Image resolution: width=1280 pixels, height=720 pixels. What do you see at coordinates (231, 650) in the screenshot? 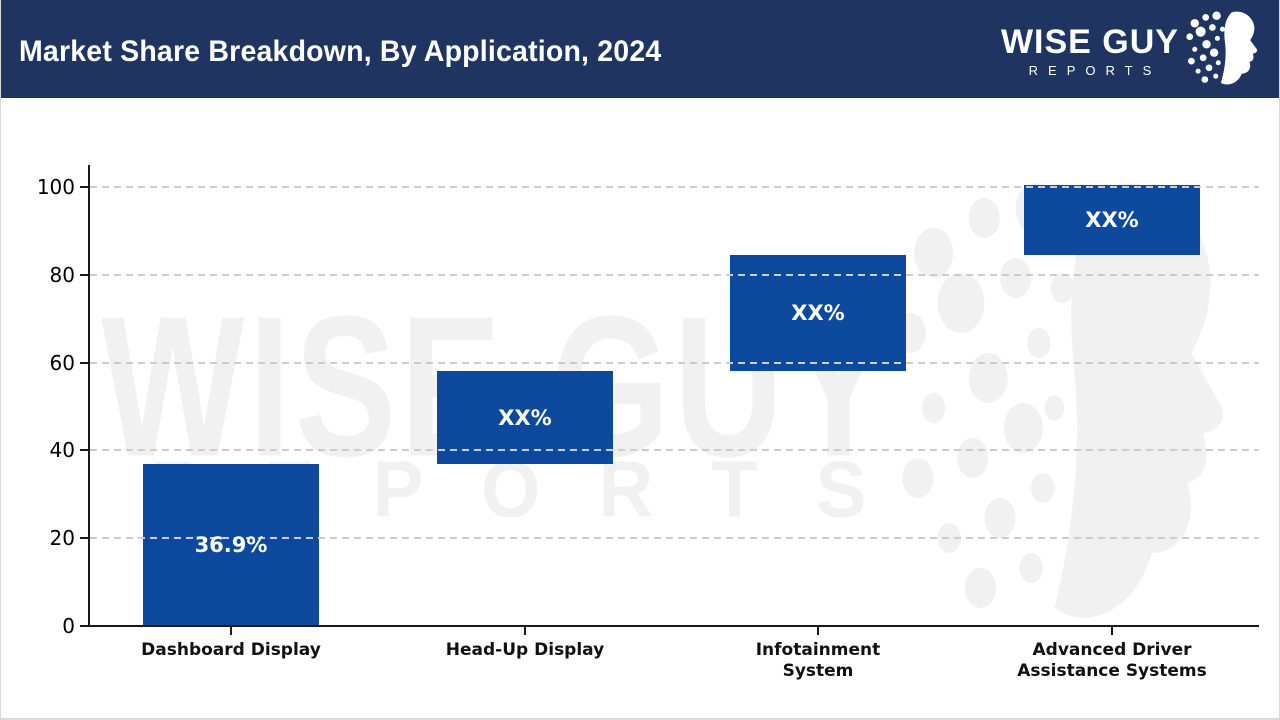
I see `x-category-label: Dashboard Display` at bounding box center [231, 650].